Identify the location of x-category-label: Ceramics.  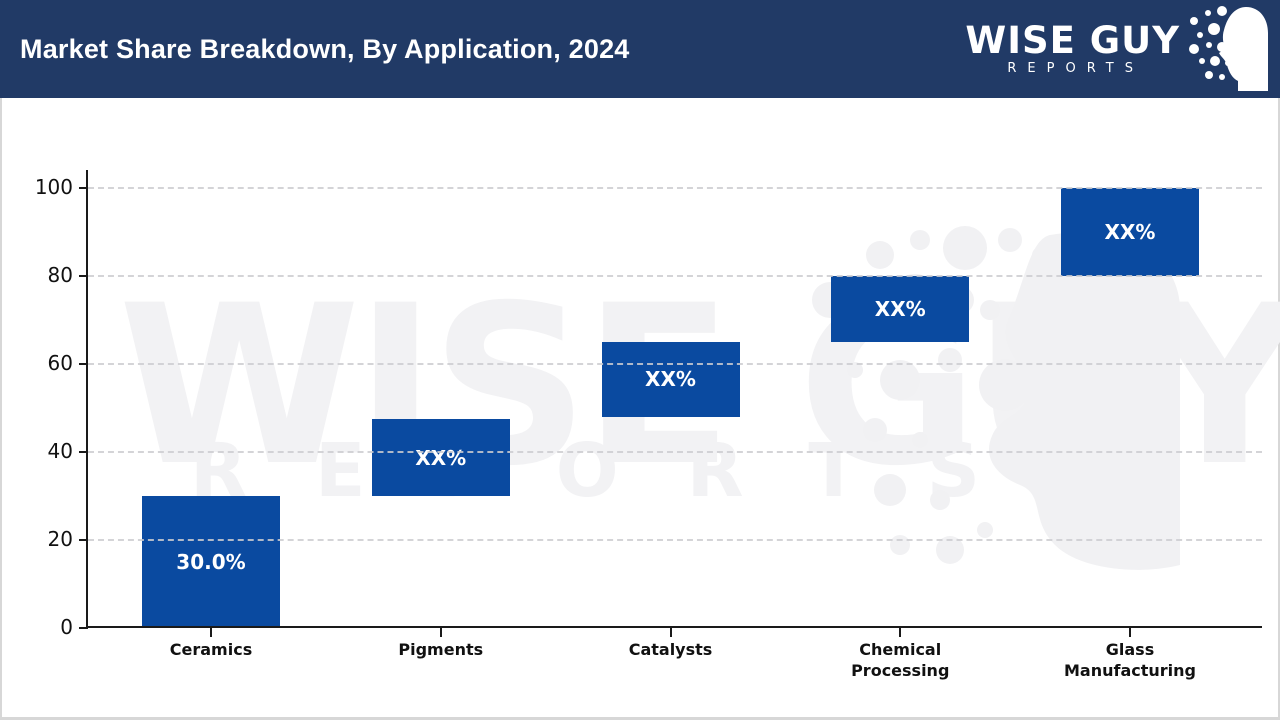
(211, 649).